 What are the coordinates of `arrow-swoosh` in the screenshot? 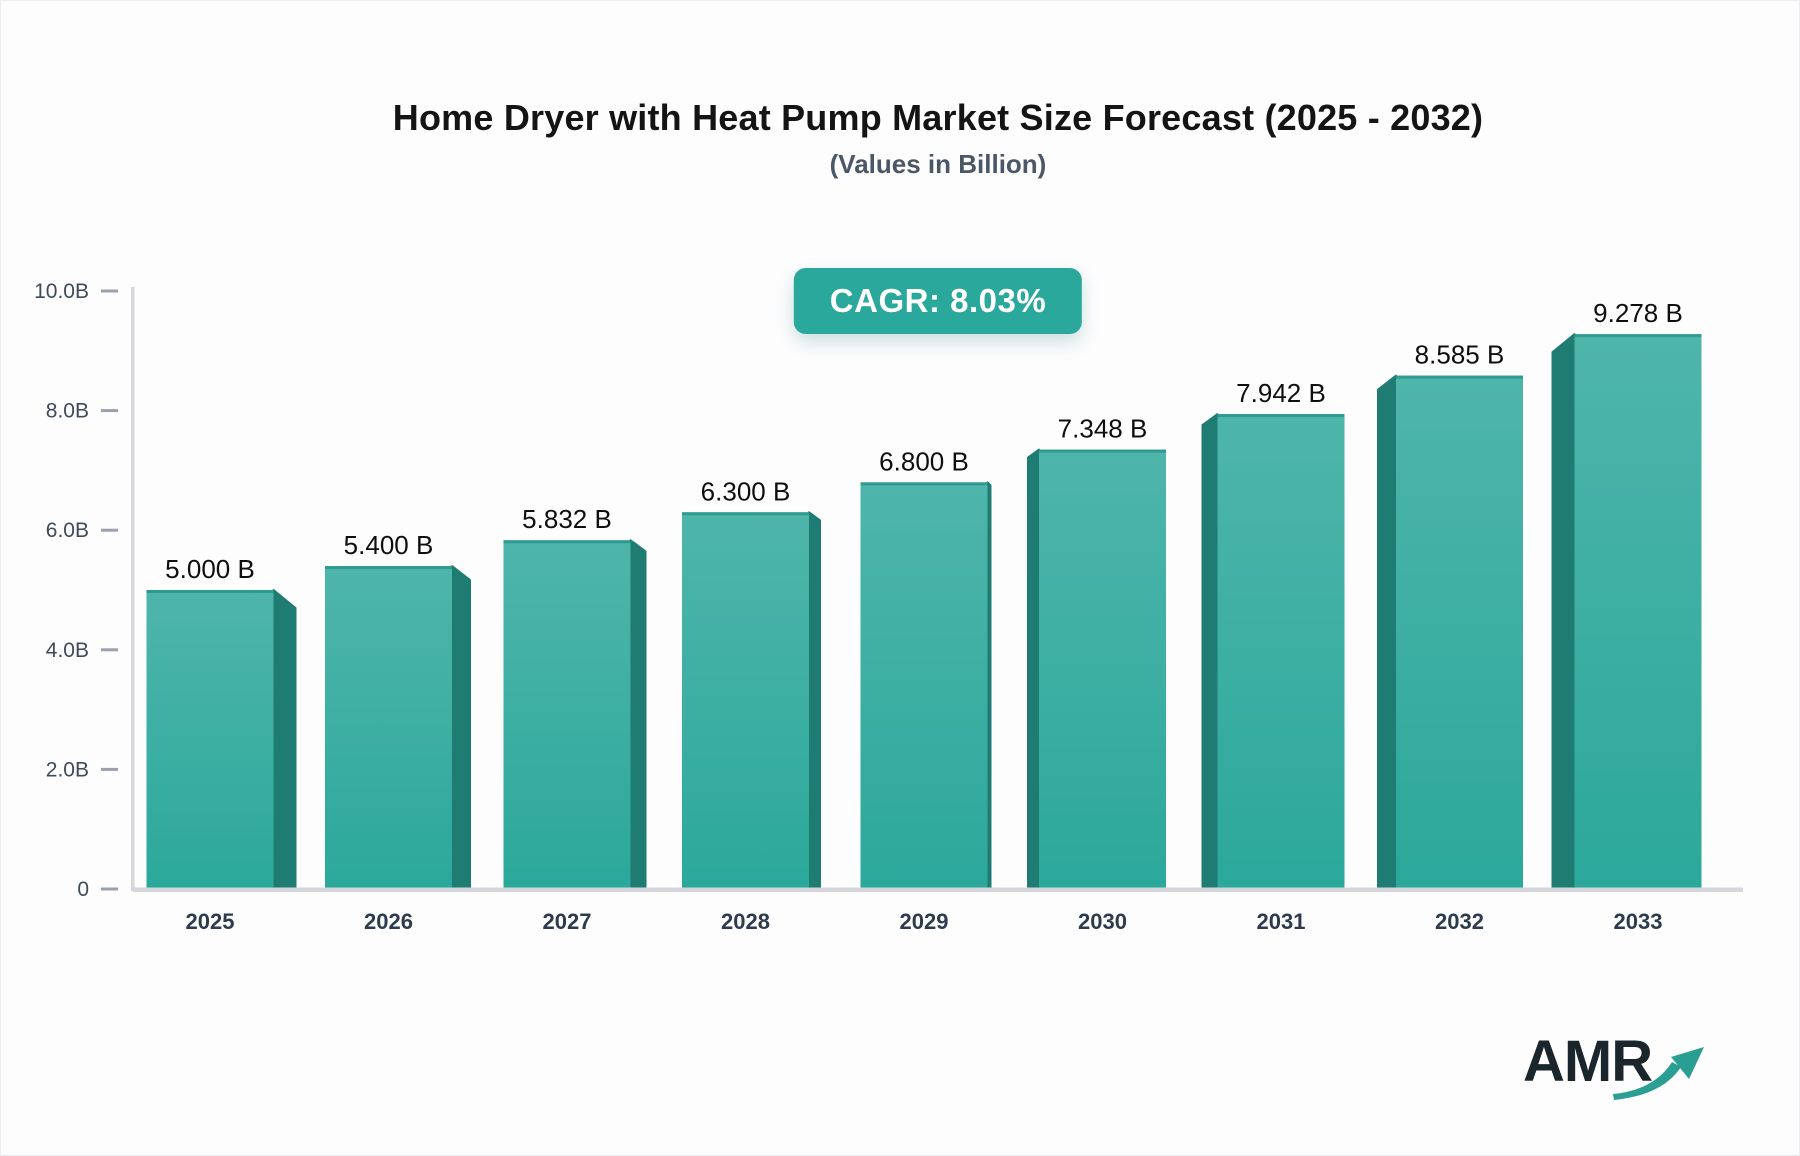 It's located at (1647, 1081).